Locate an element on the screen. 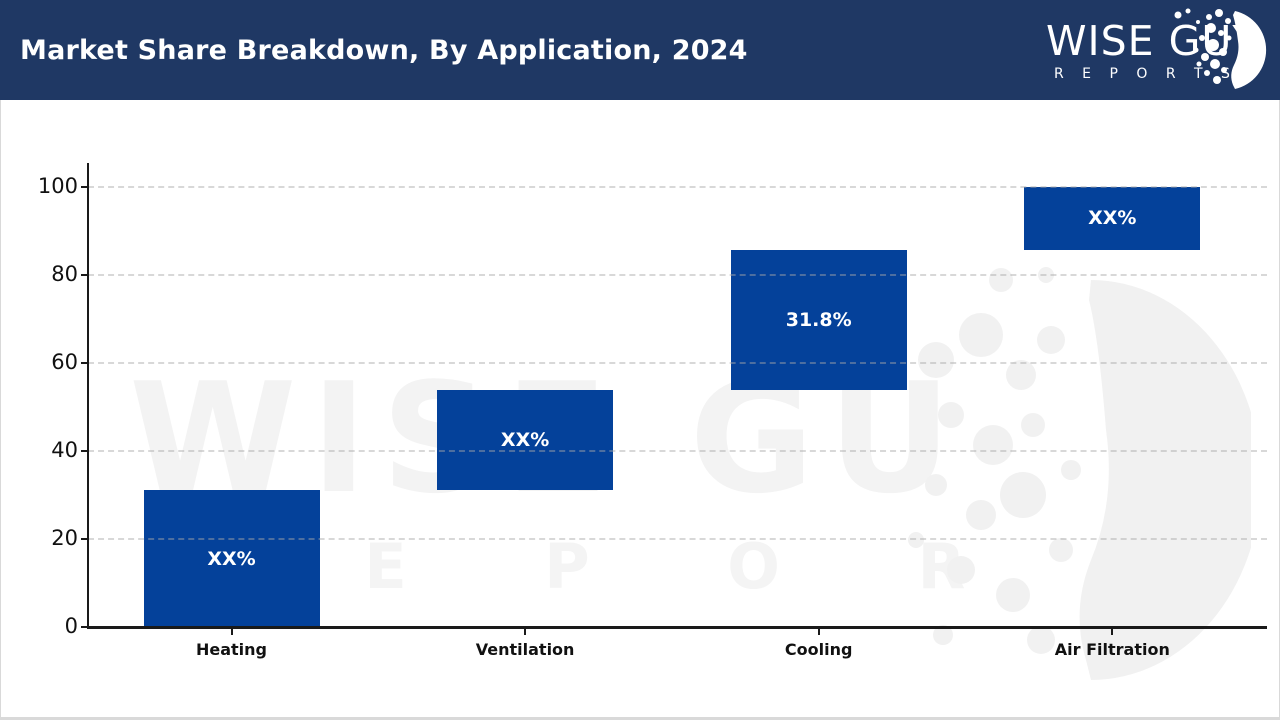 This screenshot has width=1280, height=720. y-tick-label: 80 is located at coordinates (64, 274).